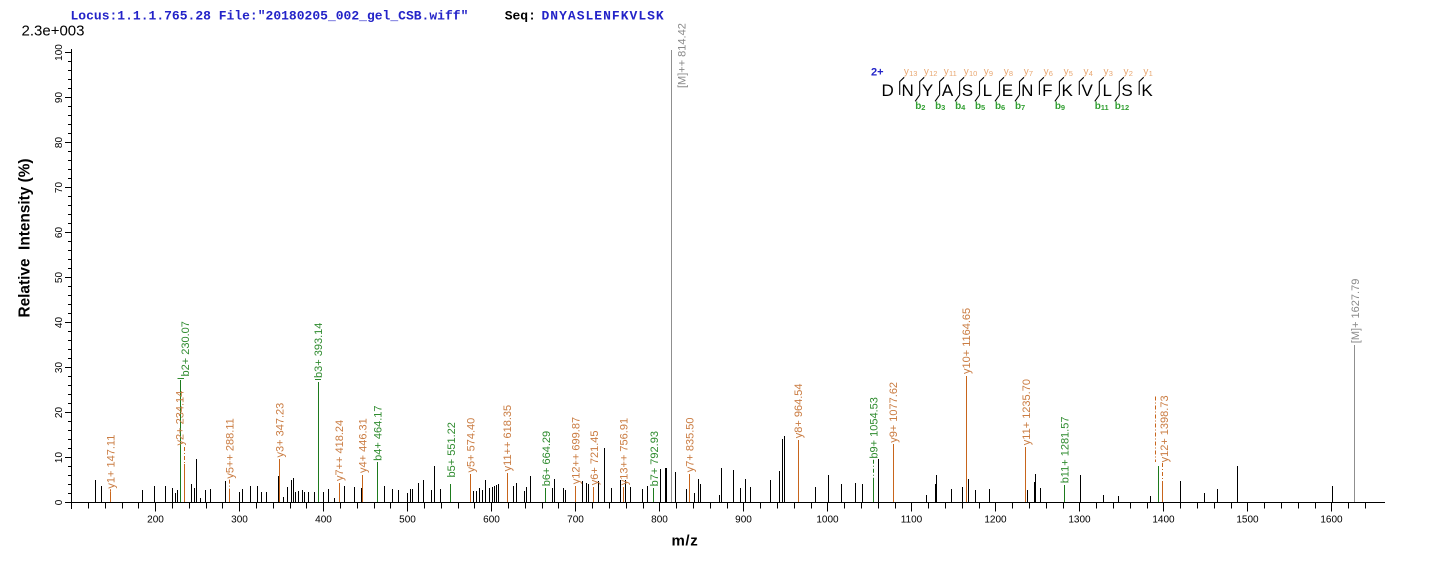 Image resolution: width=1436 pixels, height=562 pixels. What do you see at coordinates (239, 519) in the screenshot?
I see `svg-text: 300` at bounding box center [239, 519].